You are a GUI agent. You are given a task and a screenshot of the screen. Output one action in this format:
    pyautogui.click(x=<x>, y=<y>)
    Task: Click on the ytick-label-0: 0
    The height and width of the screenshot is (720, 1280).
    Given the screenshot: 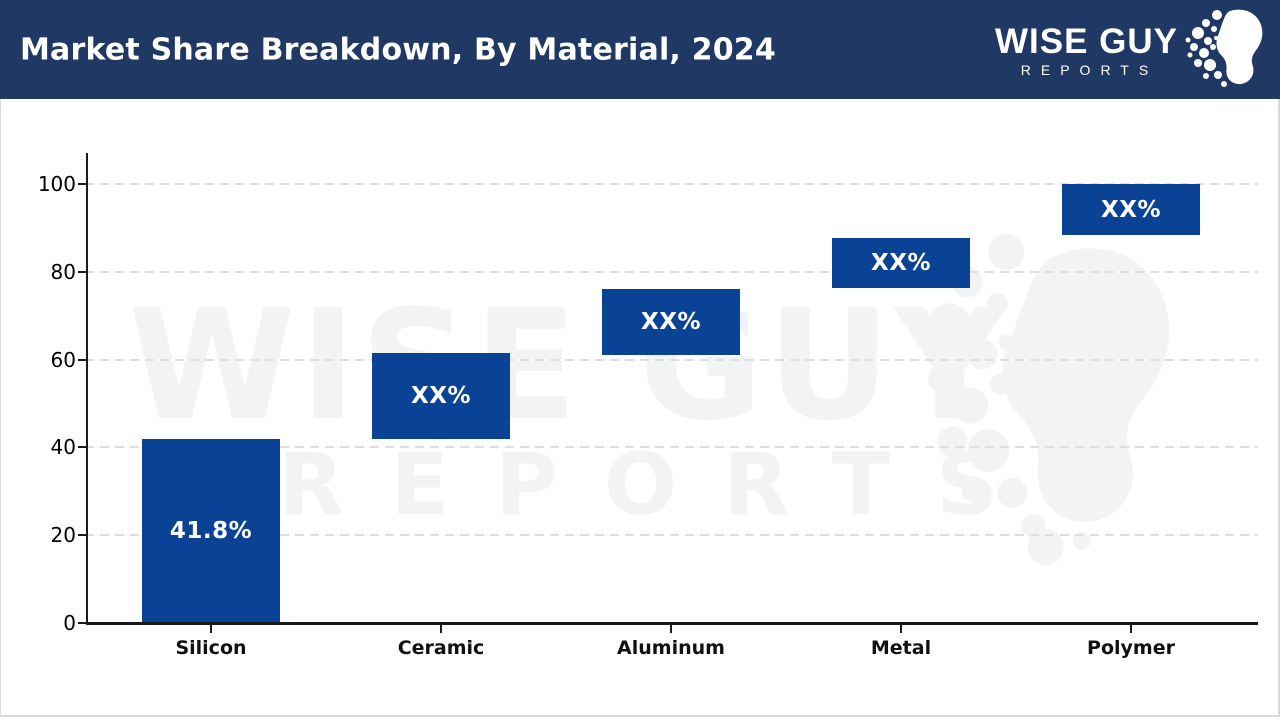 What is the action you would take?
    pyautogui.click(x=69, y=623)
    